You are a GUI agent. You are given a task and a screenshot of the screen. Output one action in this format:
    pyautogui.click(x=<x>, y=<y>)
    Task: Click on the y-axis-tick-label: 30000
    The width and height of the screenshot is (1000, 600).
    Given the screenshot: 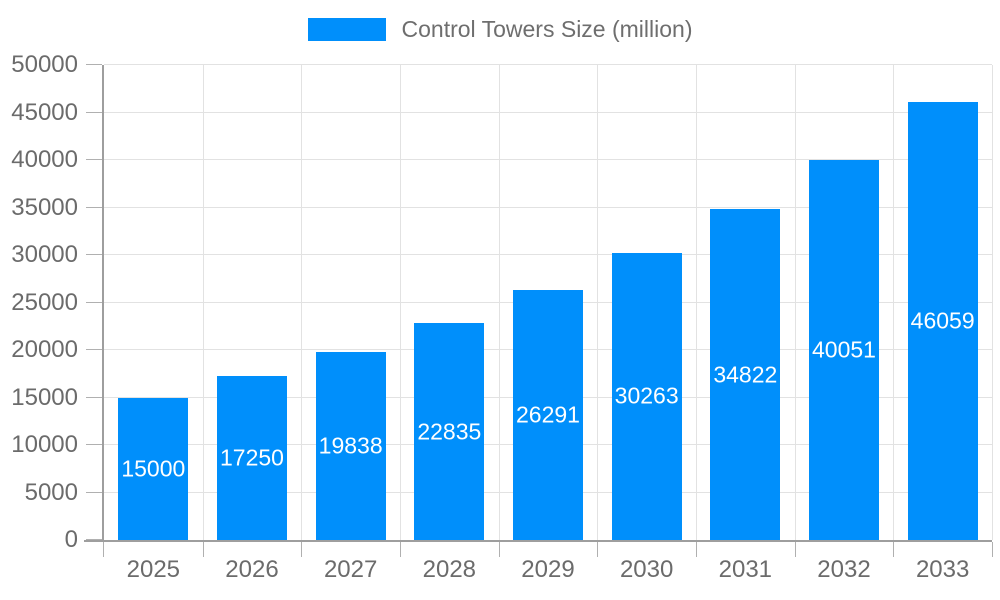 What is the action you would take?
    pyautogui.click(x=44, y=254)
    